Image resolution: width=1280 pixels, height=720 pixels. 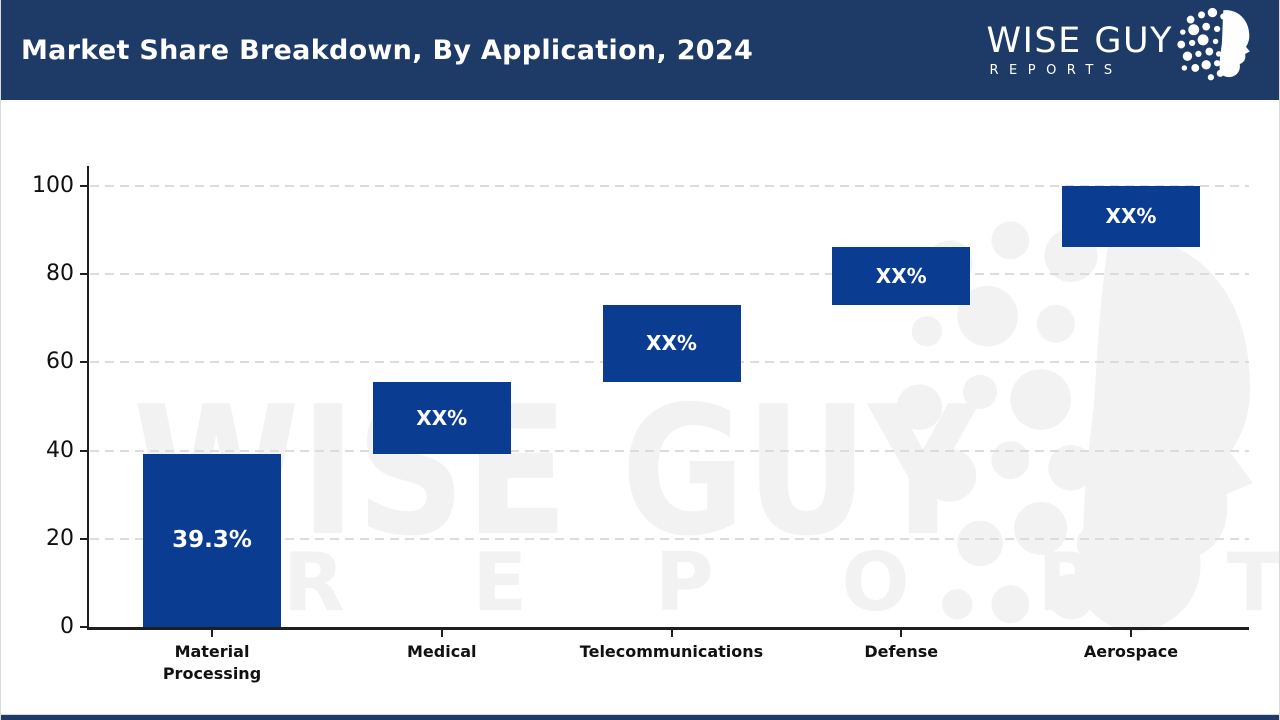 What do you see at coordinates (60, 538) in the screenshot?
I see `y-tick-label: 20` at bounding box center [60, 538].